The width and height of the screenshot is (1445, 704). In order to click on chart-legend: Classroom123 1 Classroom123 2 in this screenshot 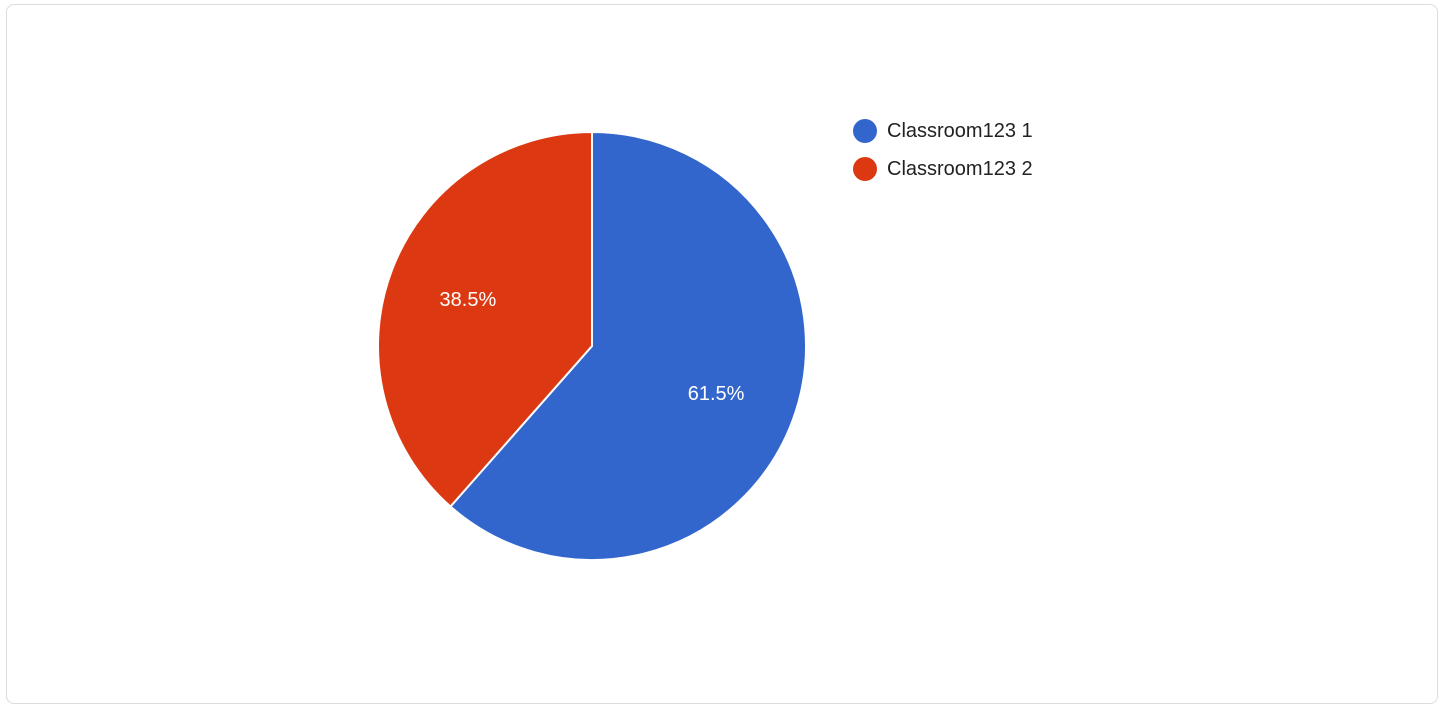, I will do `click(943, 155)`.